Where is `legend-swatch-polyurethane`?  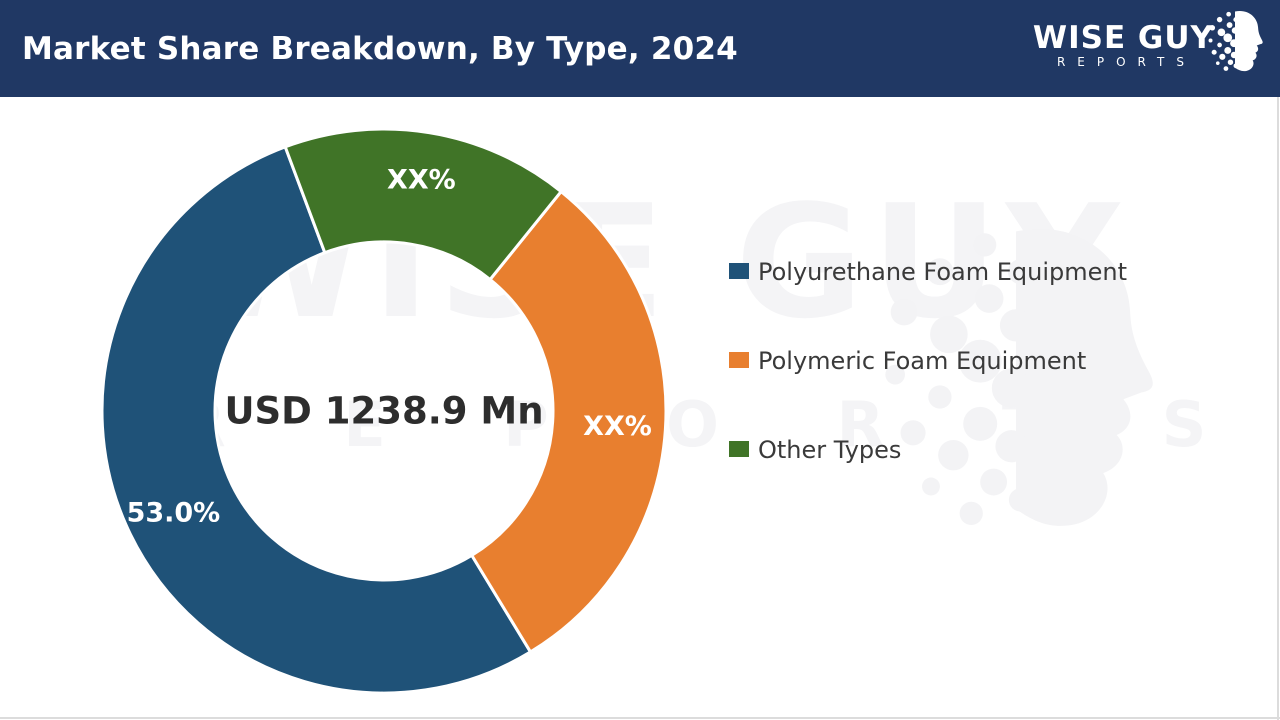 legend-swatch-polyurethane is located at coordinates (739, 271).